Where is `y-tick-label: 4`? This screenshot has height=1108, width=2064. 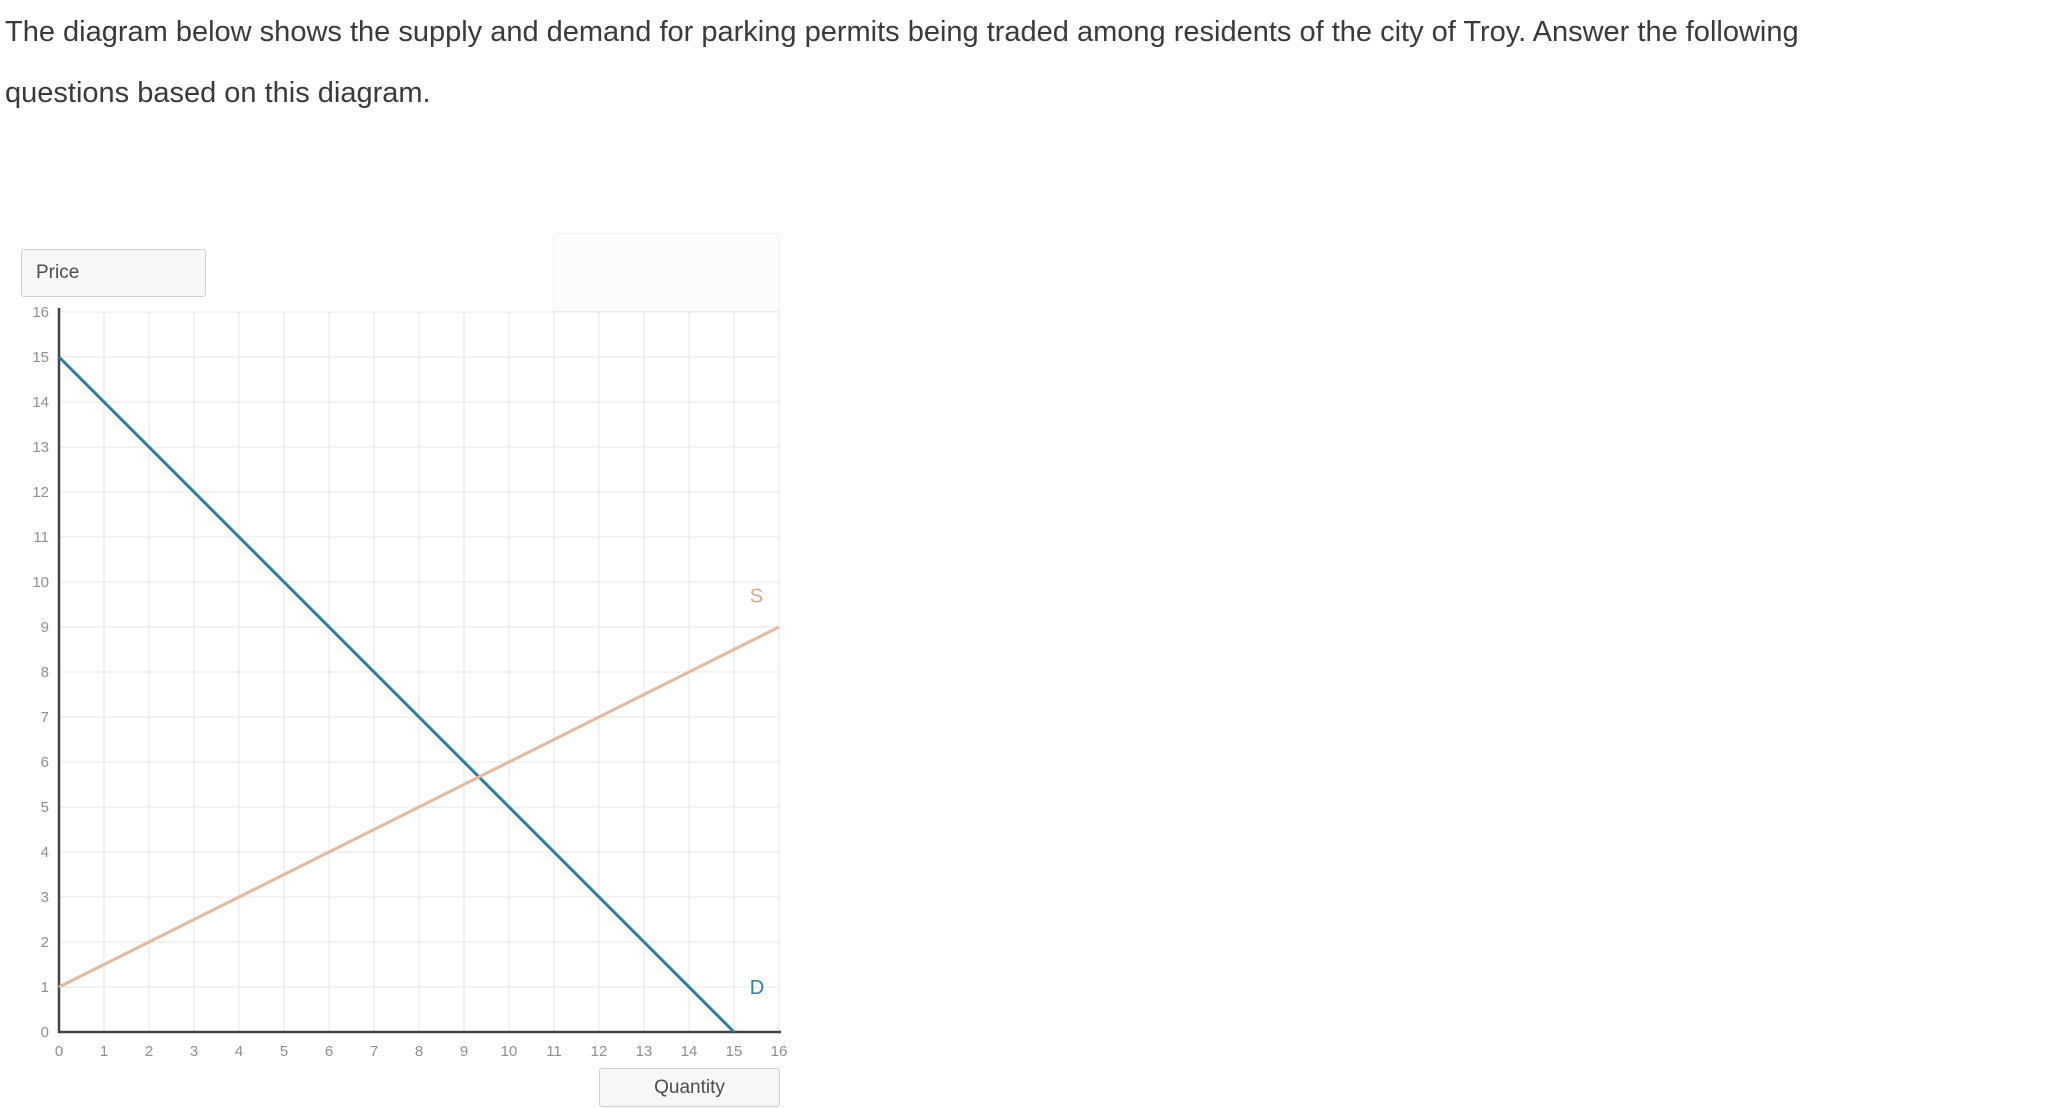 y-tick-label: 4 is located at coordinates (45, 852).